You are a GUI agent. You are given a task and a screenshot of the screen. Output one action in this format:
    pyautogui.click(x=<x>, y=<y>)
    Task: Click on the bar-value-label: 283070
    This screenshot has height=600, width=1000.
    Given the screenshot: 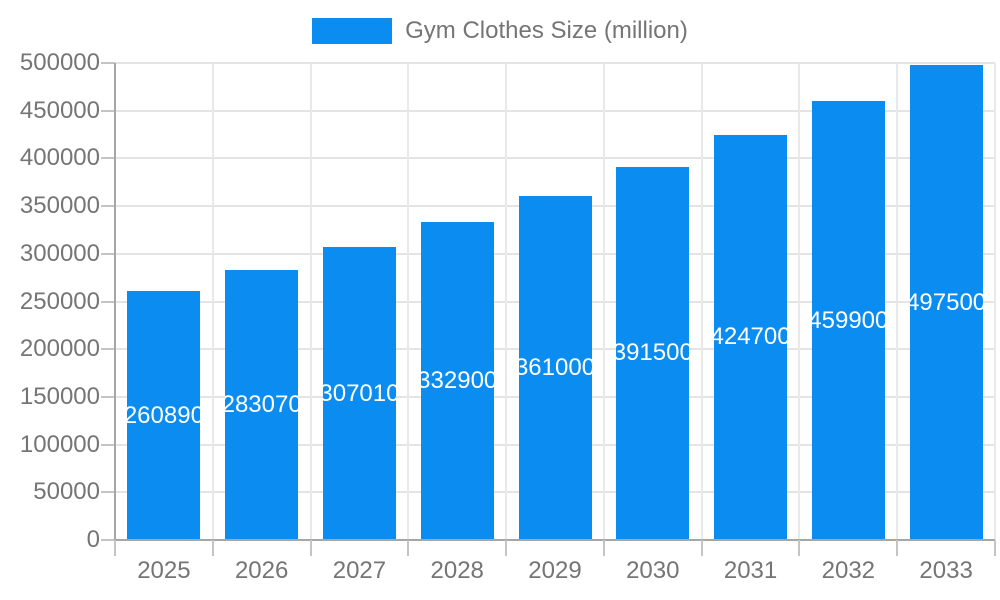 What is the action you would take?
    pyautogui.click(x=262, y=404)
    